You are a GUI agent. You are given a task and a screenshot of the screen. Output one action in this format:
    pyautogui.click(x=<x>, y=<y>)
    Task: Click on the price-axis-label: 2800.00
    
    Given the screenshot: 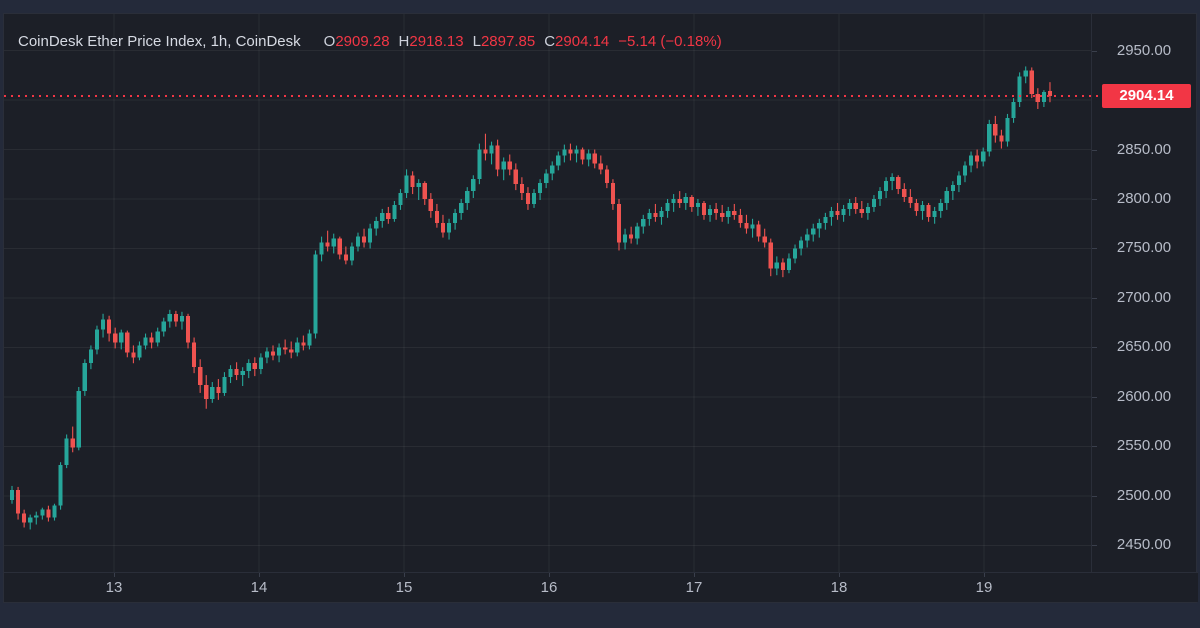 What is the action you would take?
    pyautogui.click(x=1144, y=198)
    